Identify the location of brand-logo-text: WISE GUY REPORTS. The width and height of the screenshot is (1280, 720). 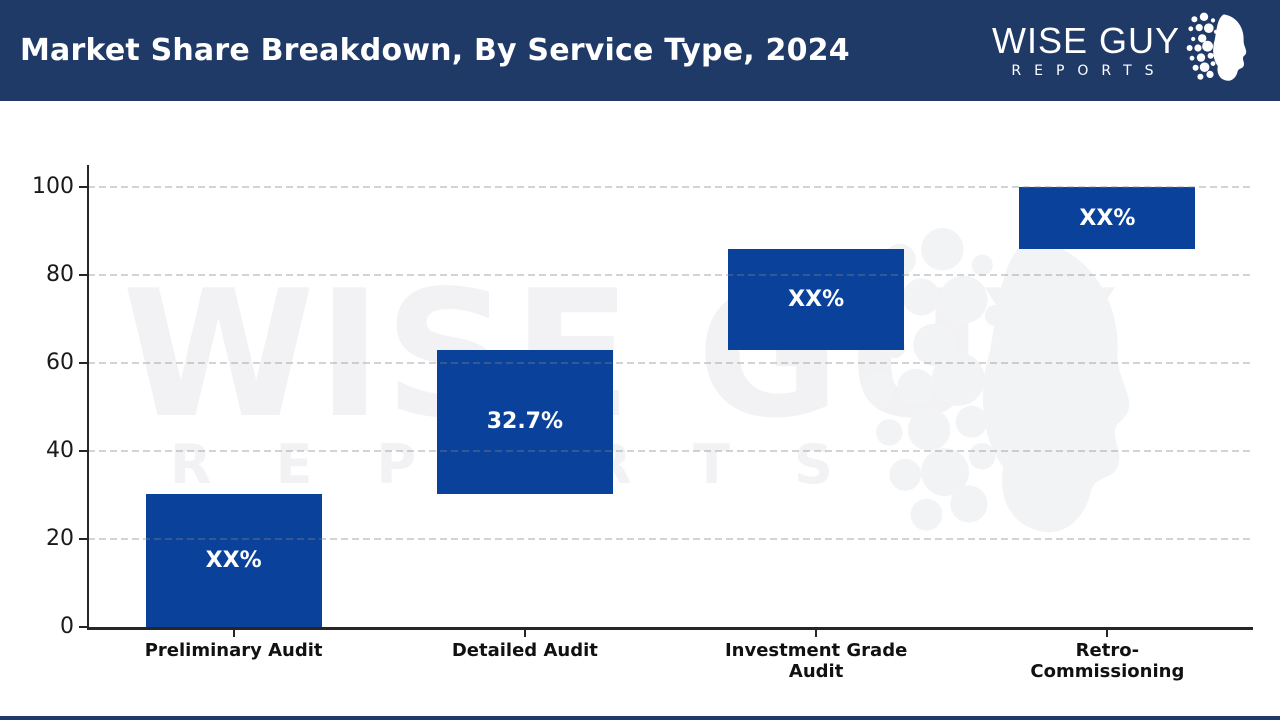
(1085, 49).